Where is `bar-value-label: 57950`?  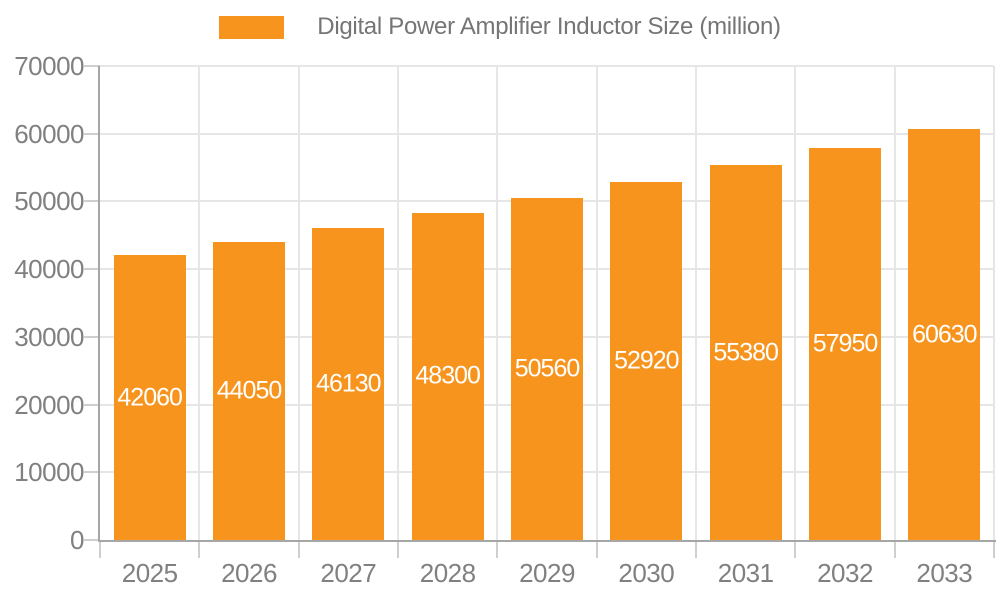 bar-value-label: 57950 is located at coordinates (845, 343).